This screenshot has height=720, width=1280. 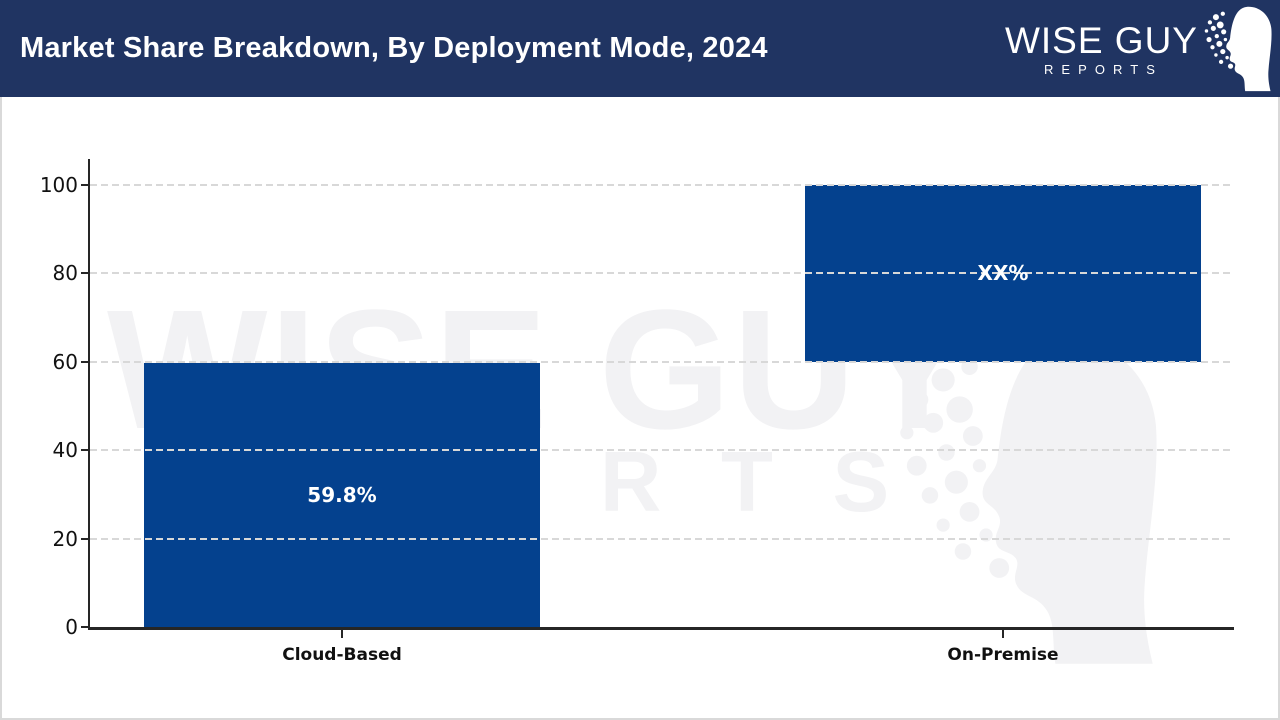 What do you see at coordinates (1003, 655) in the screenshot?
I see `x-axis-label-2: On-Premise` at bounding box center [1003, 655].